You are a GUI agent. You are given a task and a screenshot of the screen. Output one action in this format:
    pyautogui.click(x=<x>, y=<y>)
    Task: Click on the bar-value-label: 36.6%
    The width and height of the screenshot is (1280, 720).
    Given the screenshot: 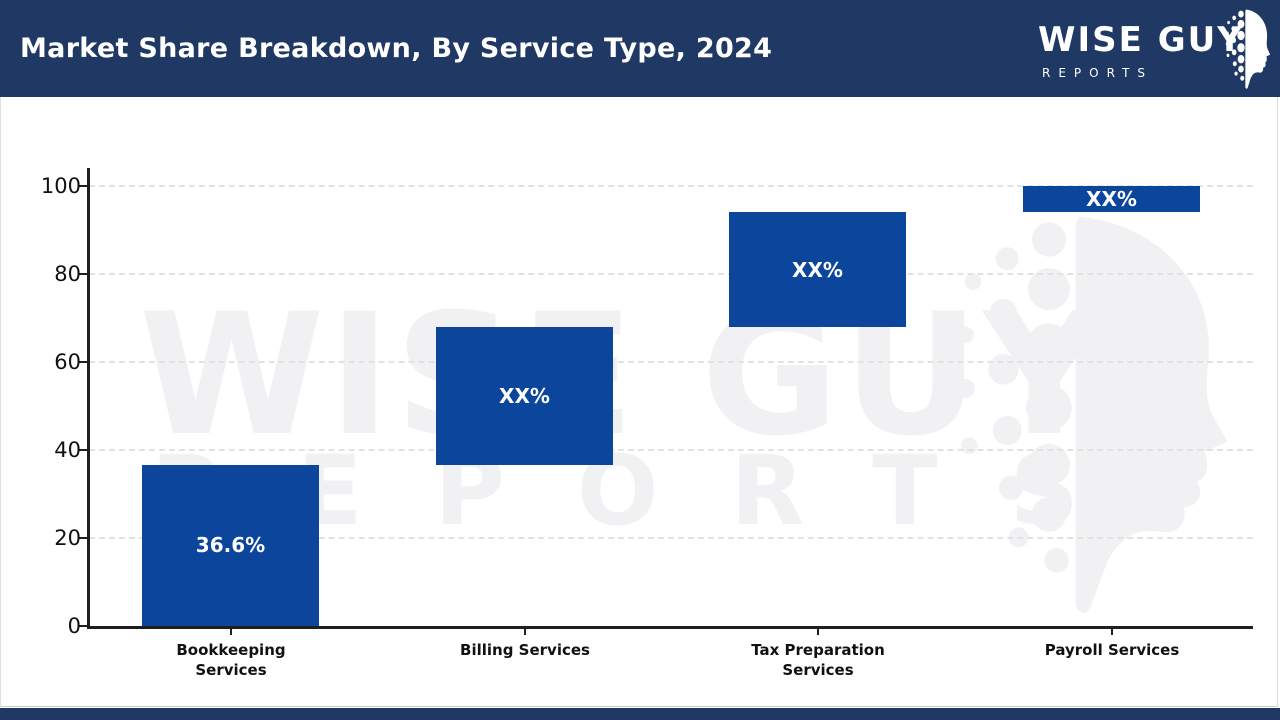 What is the action you would take?
    pyautogui.click(x=230, y=545)
    